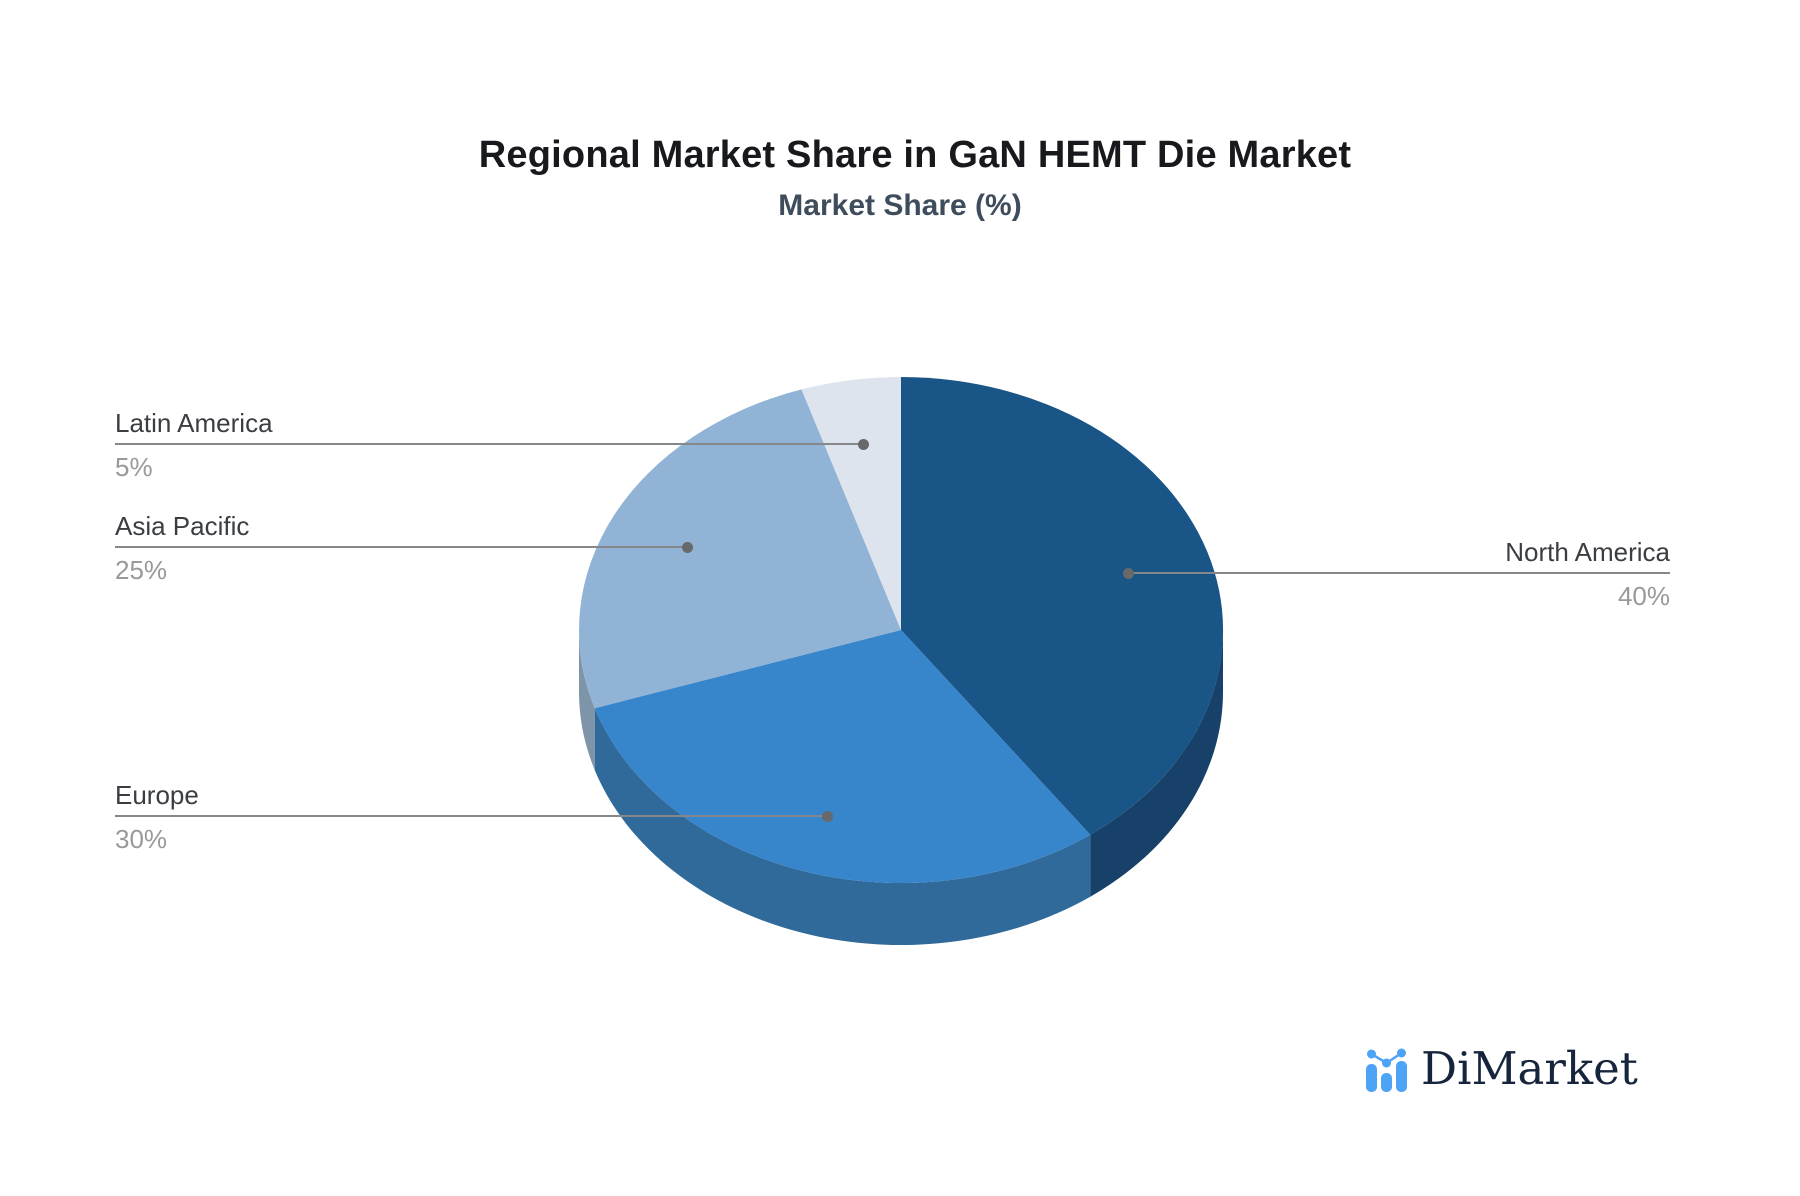  I want to click on callout-line-europe, so click(471, 816).